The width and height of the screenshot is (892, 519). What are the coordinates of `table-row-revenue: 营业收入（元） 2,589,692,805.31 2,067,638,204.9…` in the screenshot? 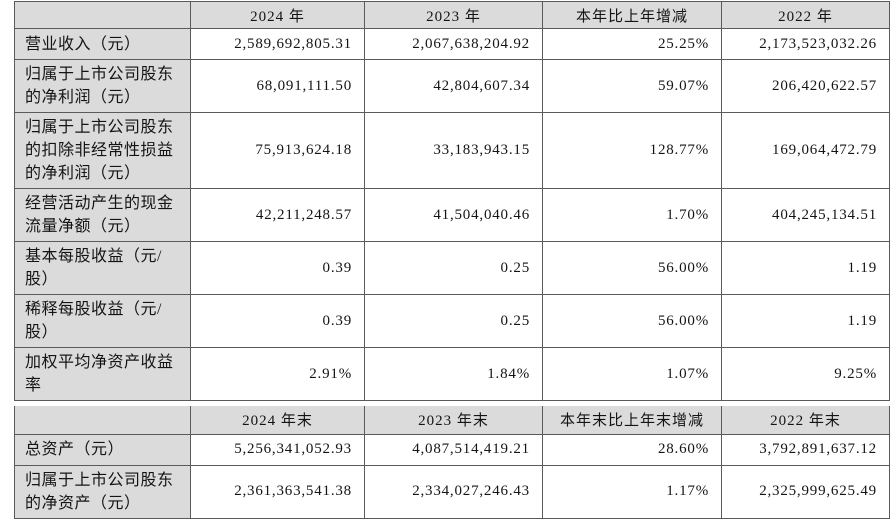 It's located at (452, 44).